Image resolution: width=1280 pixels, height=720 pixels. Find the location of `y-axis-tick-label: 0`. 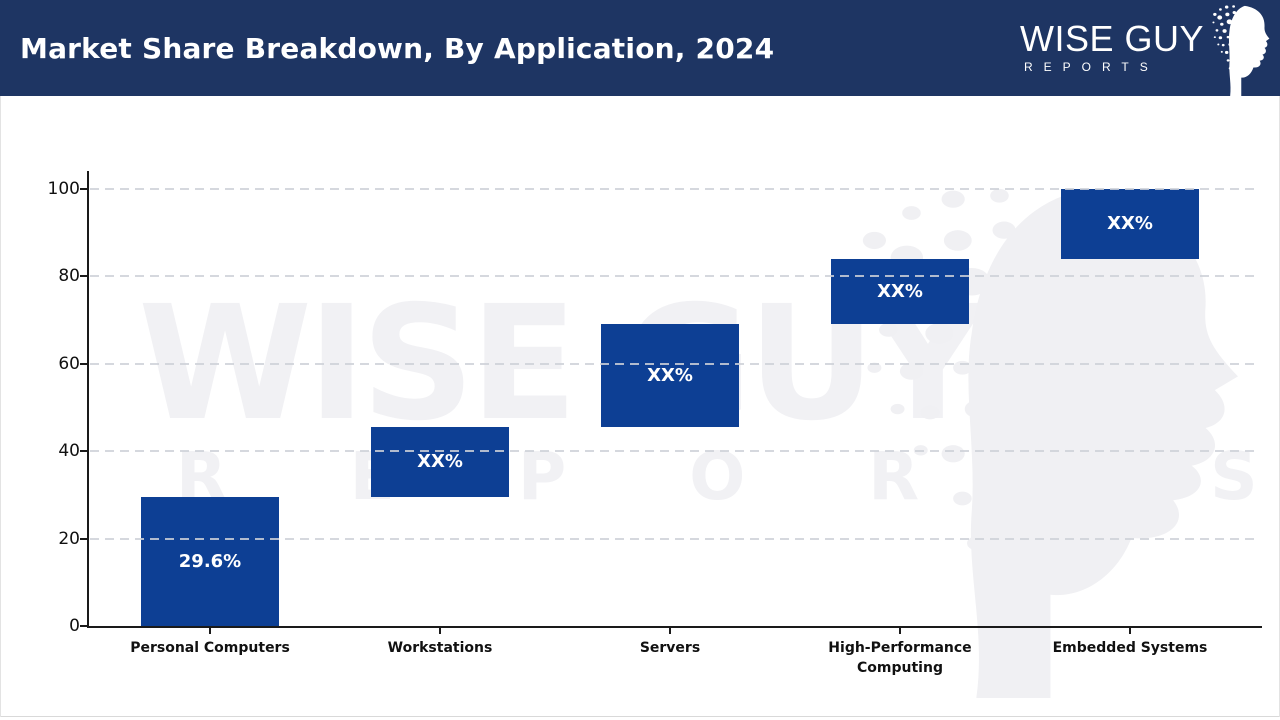

y-axis-tick-label: 0 is located at coordinates (74, 626).